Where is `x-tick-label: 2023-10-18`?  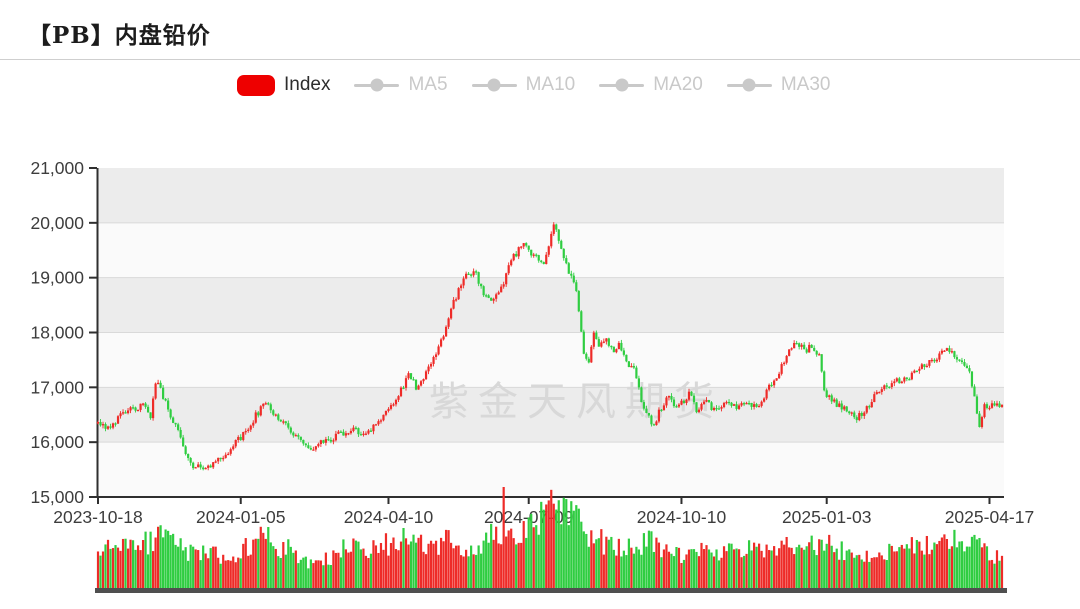 x-tick-label: 2023-10-18 is located at coordinates (98, 517).